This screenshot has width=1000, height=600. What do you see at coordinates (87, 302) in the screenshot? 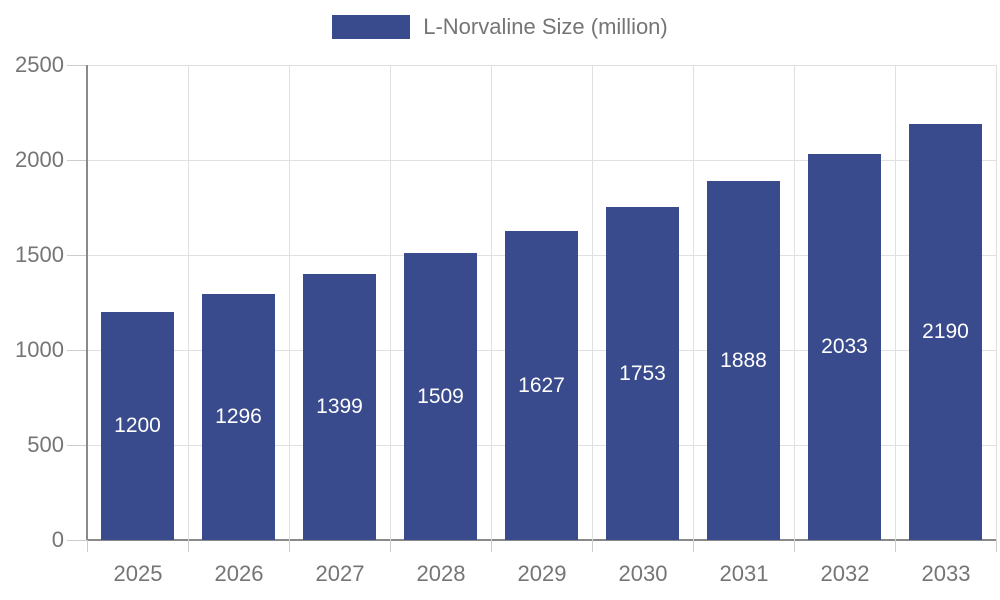
I see `y-axis-line` at bounding box center [87, 302].